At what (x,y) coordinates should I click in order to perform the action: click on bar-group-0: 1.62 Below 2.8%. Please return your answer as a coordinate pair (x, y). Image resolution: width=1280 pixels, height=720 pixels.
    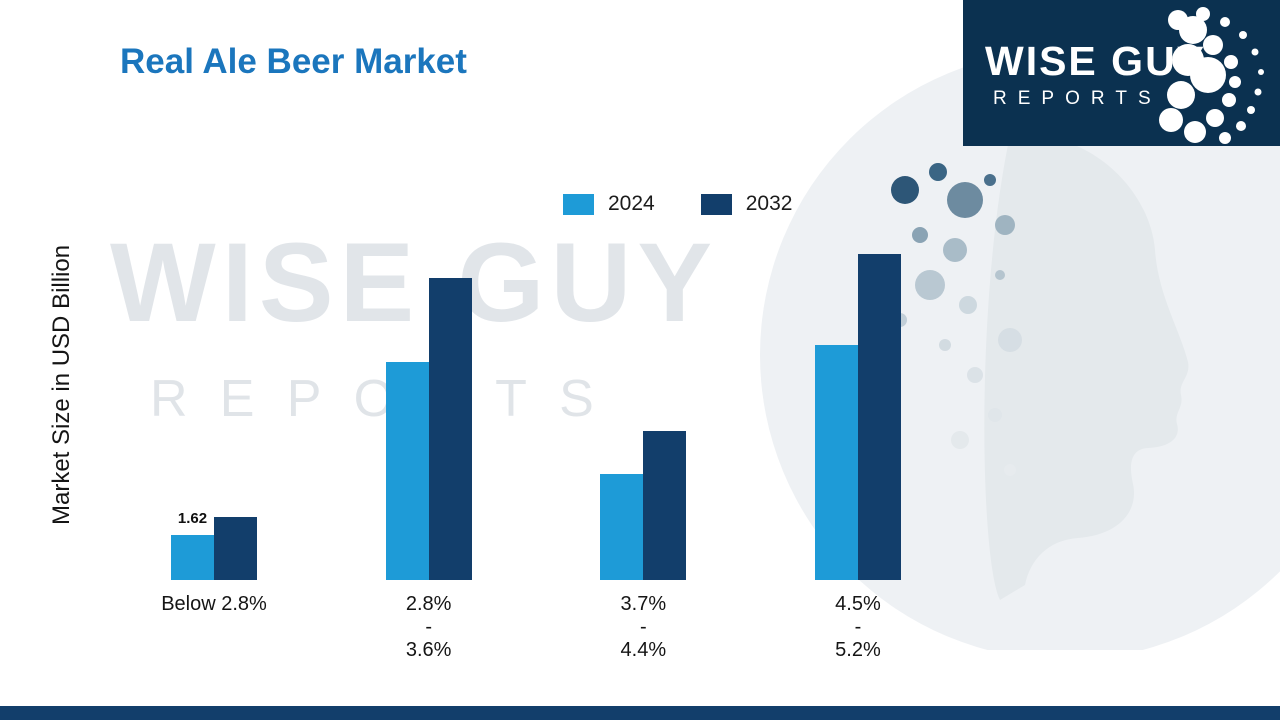
    Looking at the image, I should click on (214, 407).